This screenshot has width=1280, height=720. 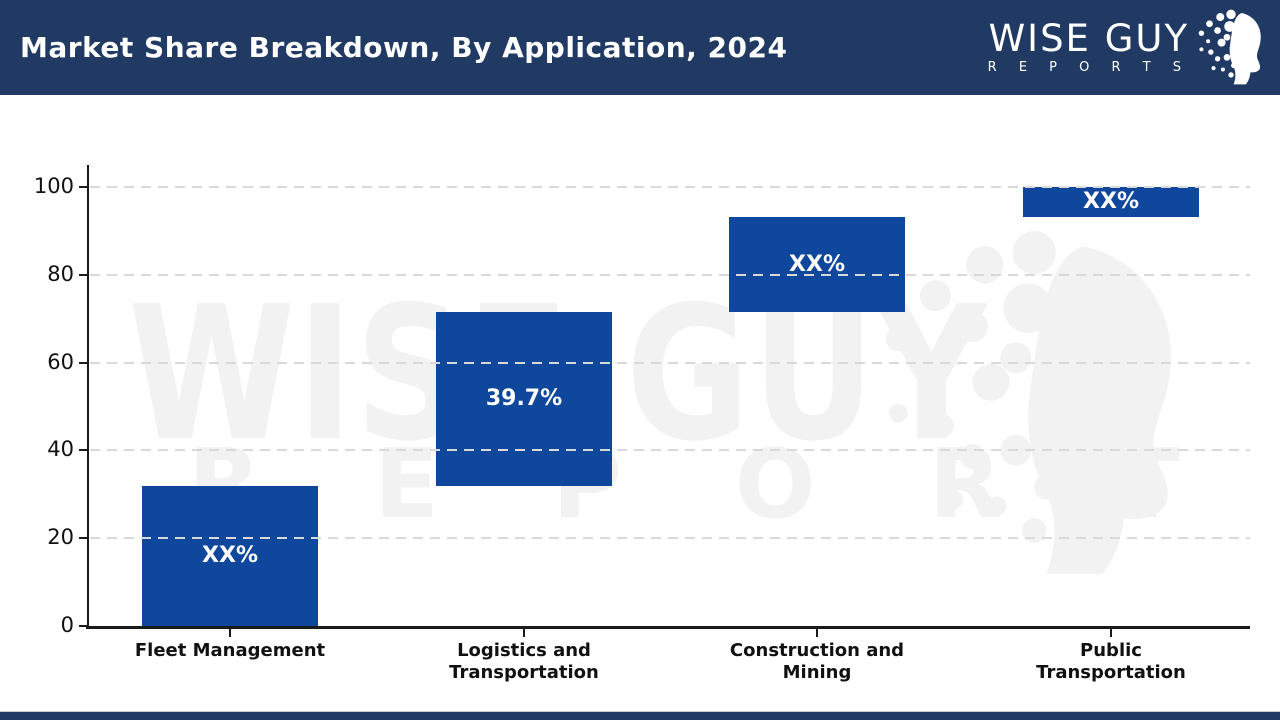 I want to click on x-category-label: Construction and Mining, so click(x=817, y=662).